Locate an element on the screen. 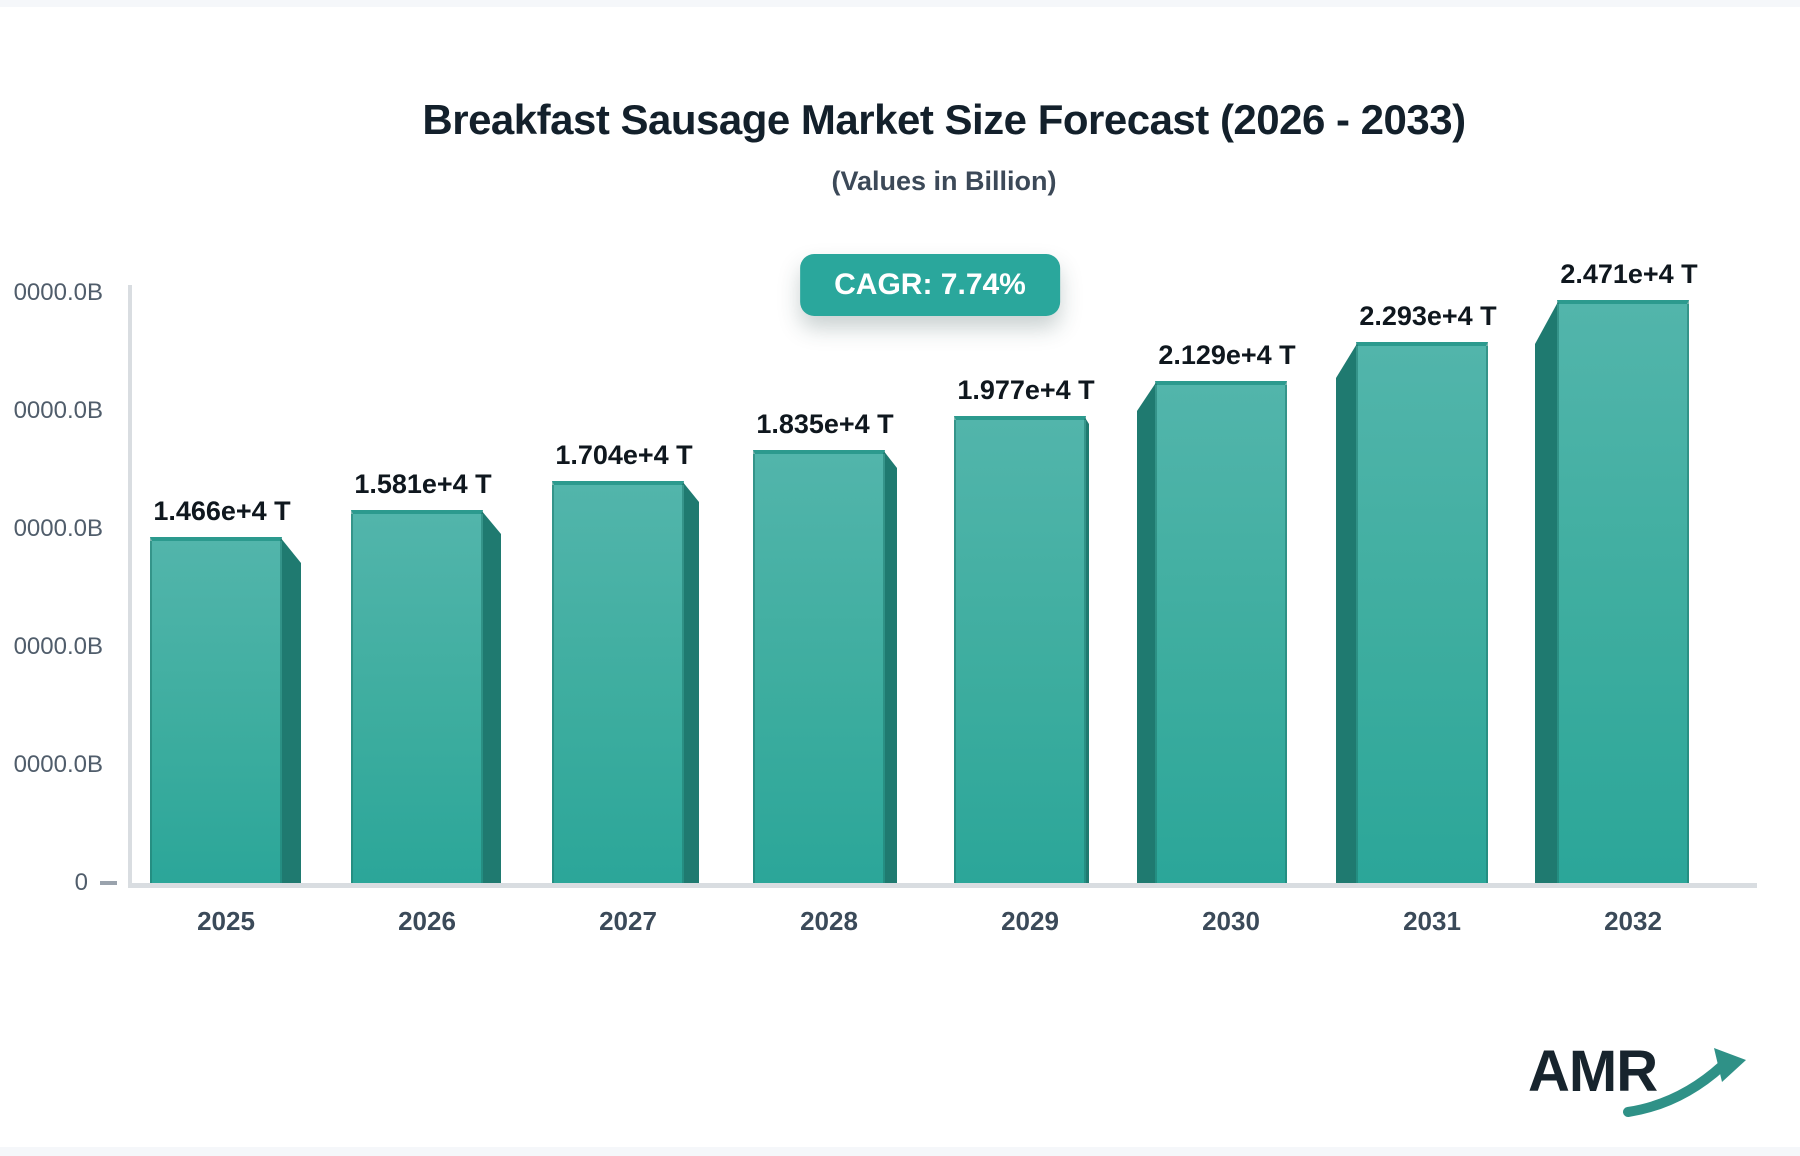  bar-value-label: 2.471e+4 T is located at coordinates (1629, 274).